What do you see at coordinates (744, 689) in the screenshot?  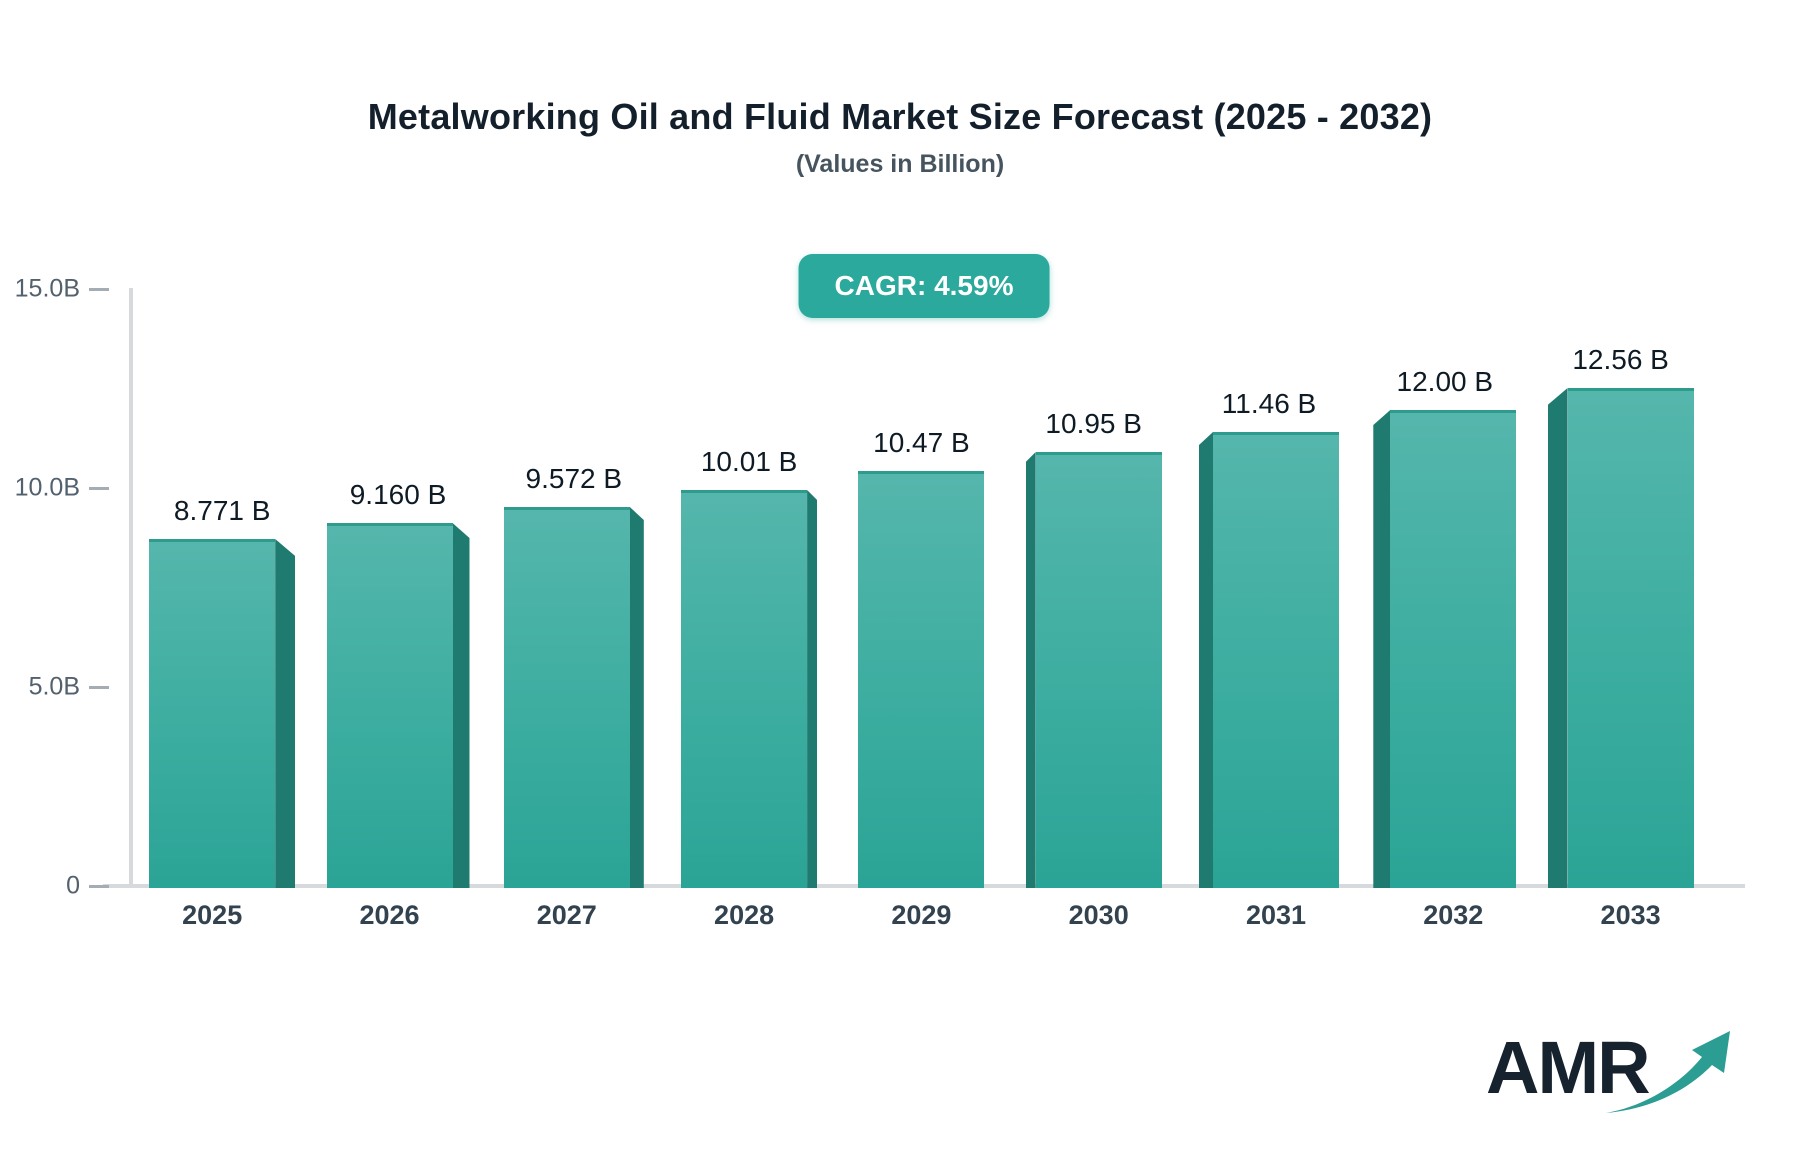 I see `bar-2028` at bounding box center [744, 689].